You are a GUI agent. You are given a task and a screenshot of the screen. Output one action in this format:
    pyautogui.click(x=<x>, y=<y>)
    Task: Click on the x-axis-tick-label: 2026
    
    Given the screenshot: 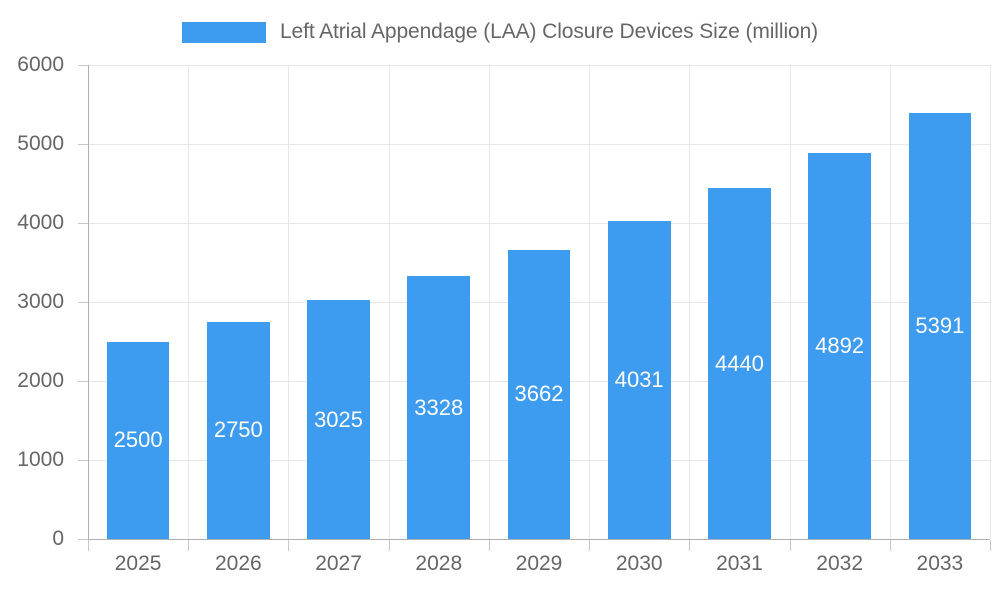 What is the action you would take?
    pyautogui.click(x=238, y=563)
    